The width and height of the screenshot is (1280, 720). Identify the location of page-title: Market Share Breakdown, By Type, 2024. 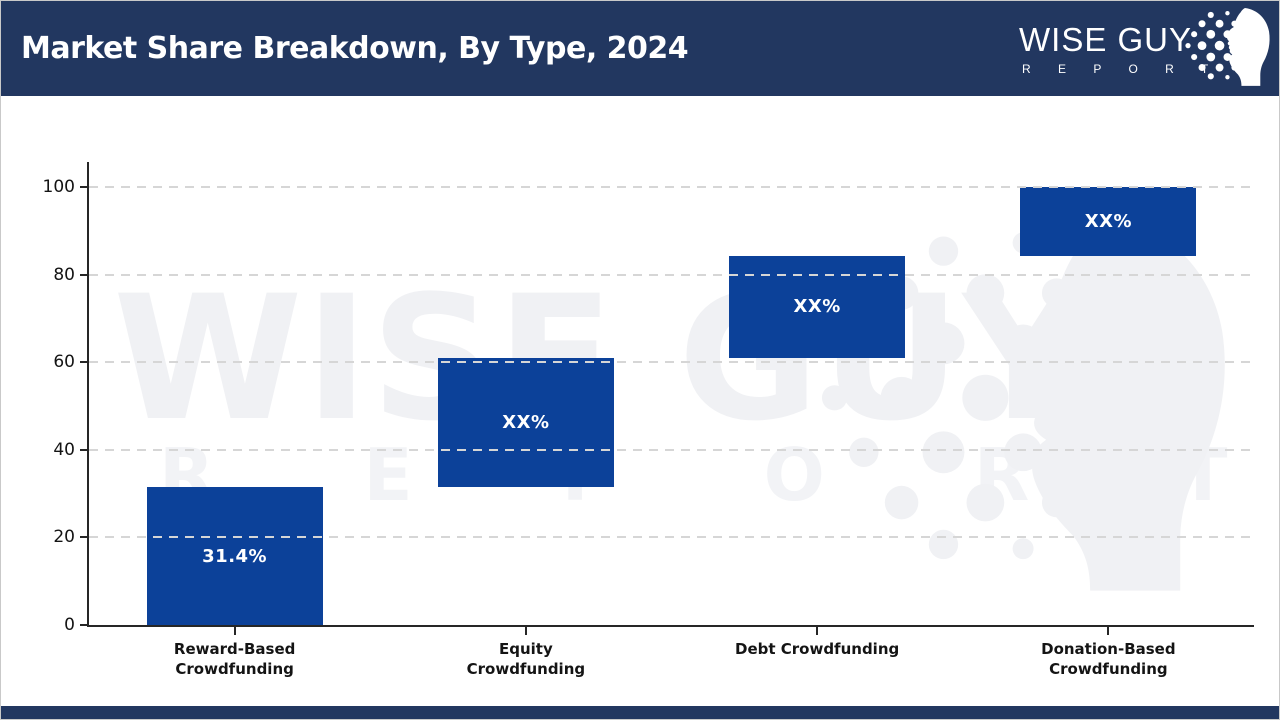
(355, 48).